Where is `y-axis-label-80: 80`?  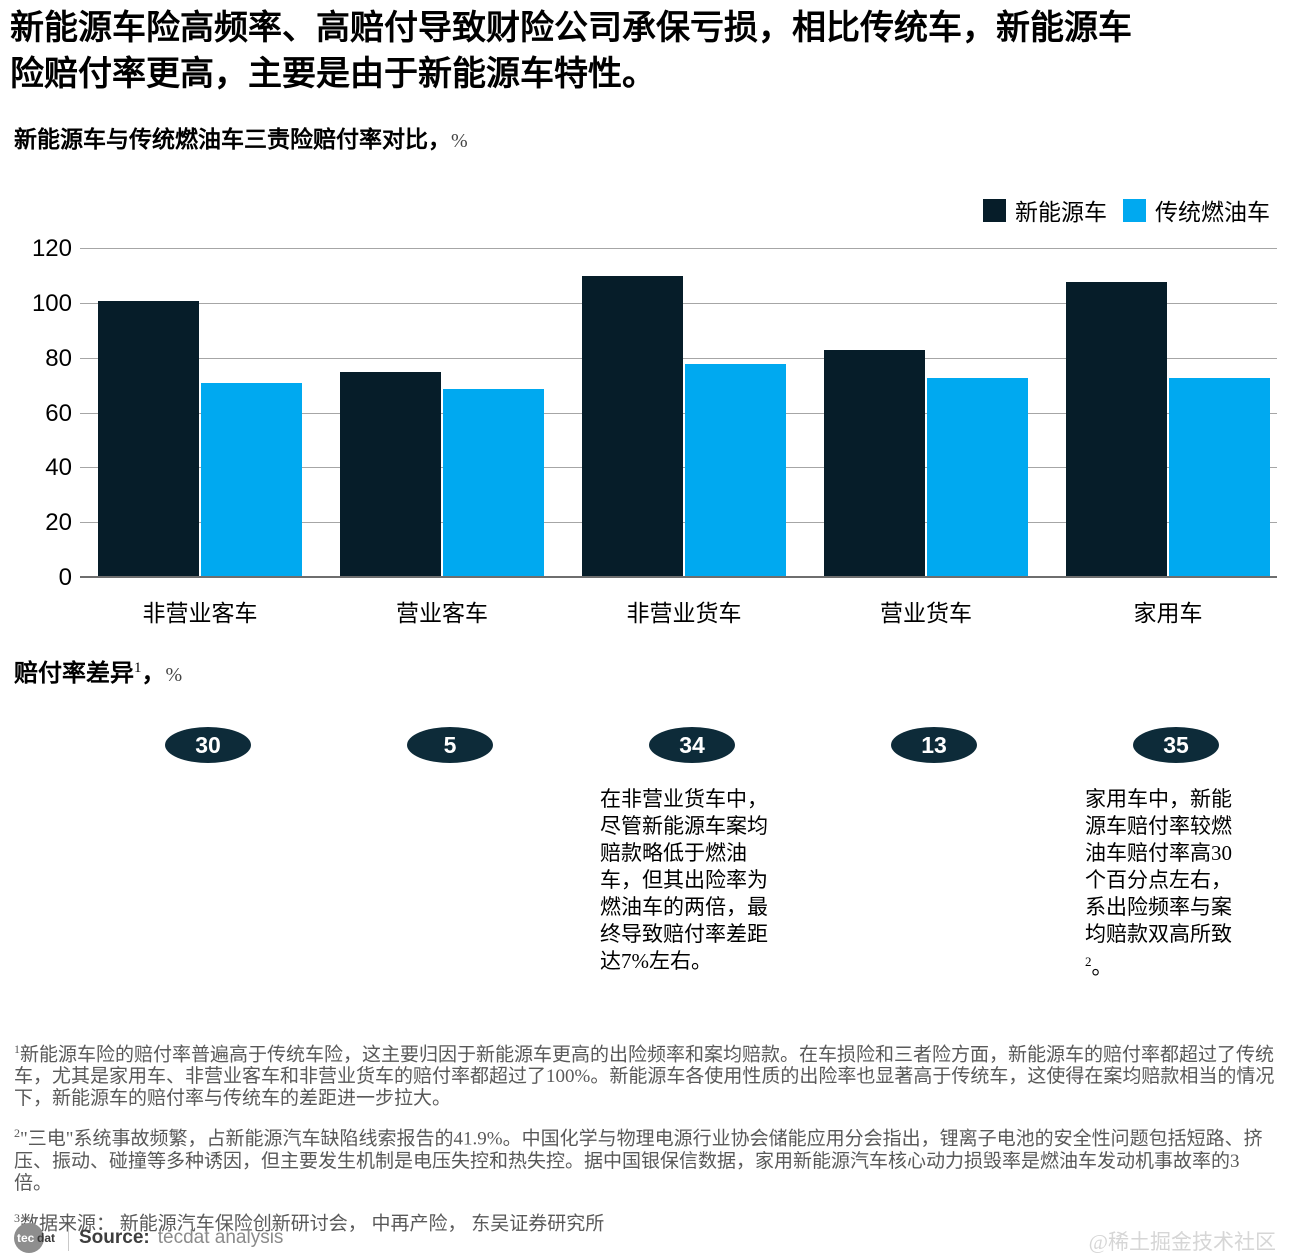
y-axis-label-80: 80 is located at coordinates (58, 358).